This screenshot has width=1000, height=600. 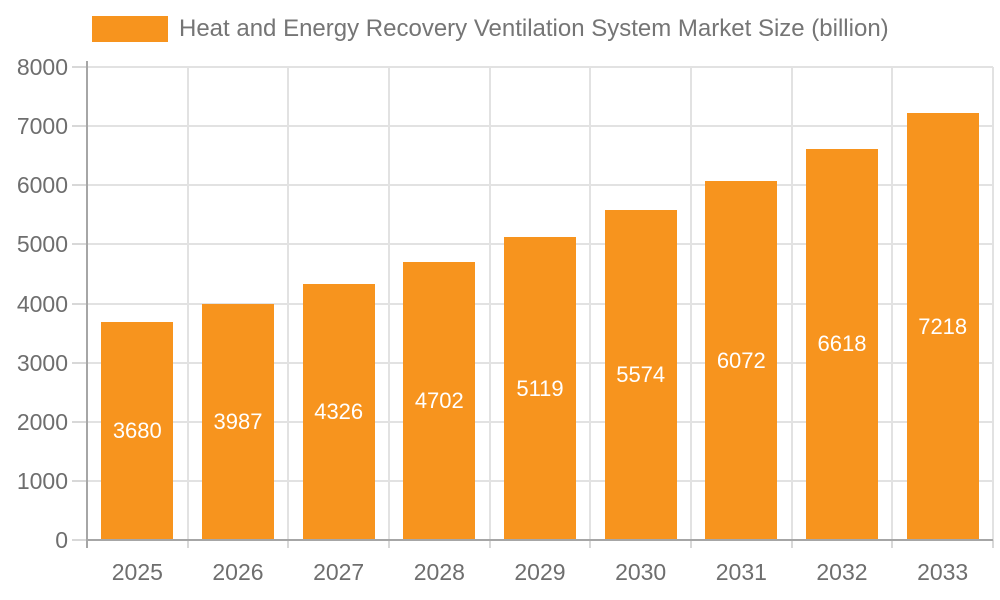 What do you see at coordinates (540, 572) in the screenshot?
I see `x-axis-label: 2029` at bounding box center [540, 572].